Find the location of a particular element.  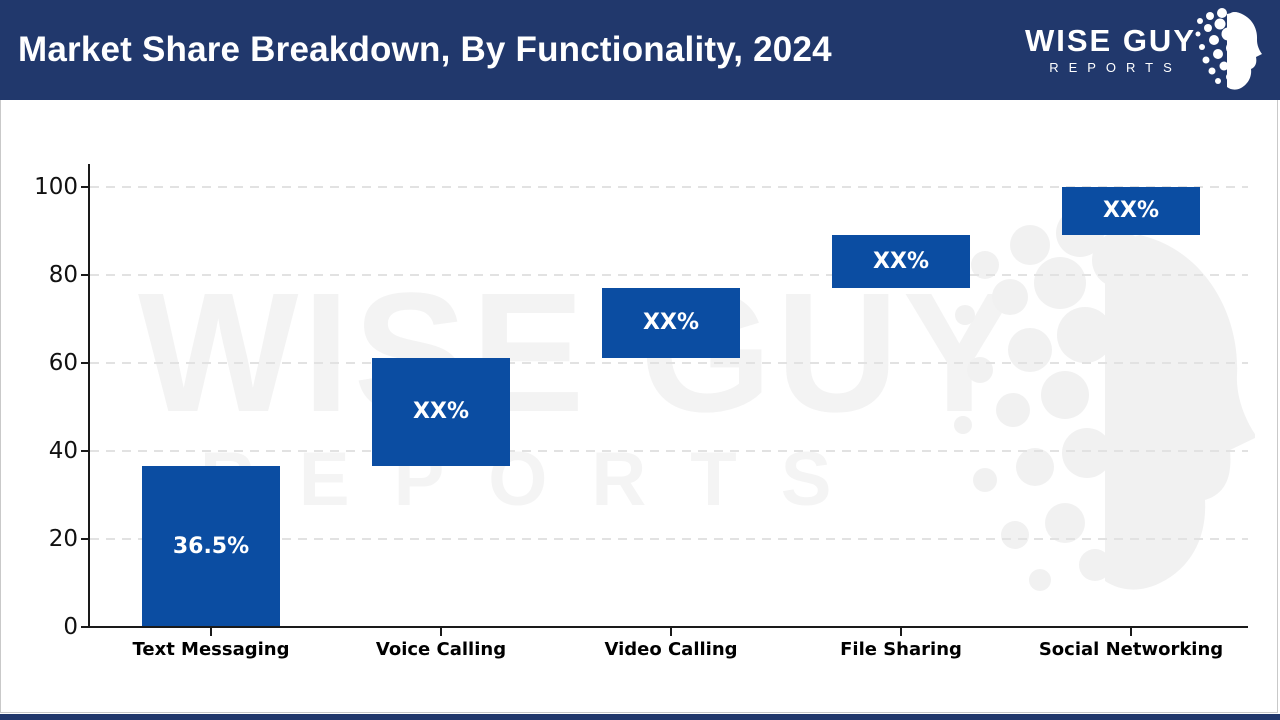

footer-bar is located at coordinates (640, 717).